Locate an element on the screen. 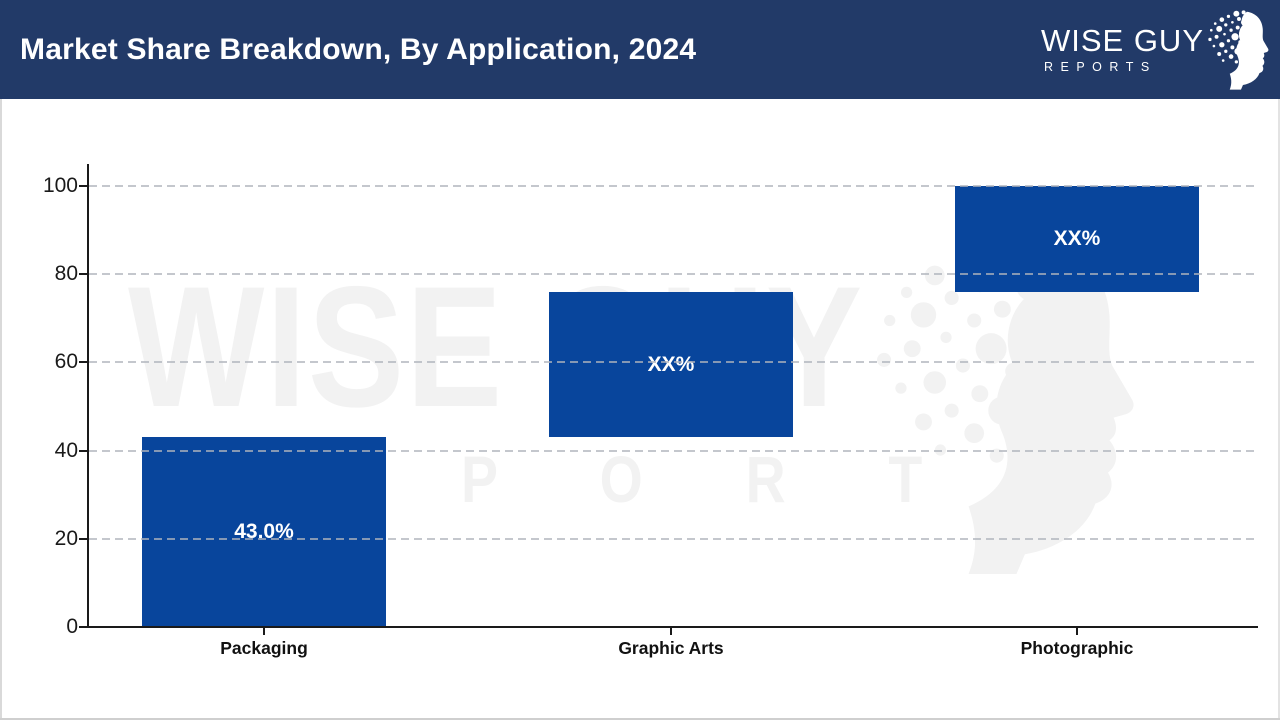 Image resolution: width=1280 pixels, height=720 pixels. bar-photographic: XX% is located at coordinates (1077, 239).